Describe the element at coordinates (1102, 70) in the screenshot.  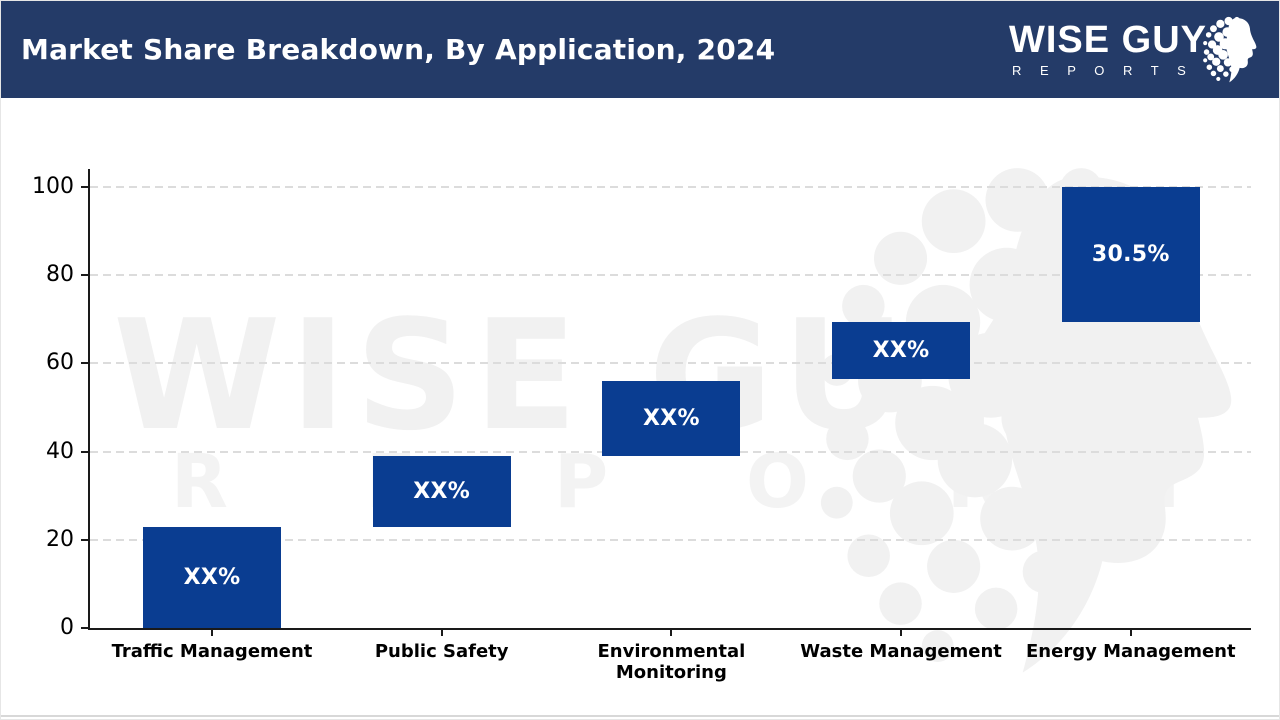
I see `logo-subtitle: R E P O R T S` at that location.